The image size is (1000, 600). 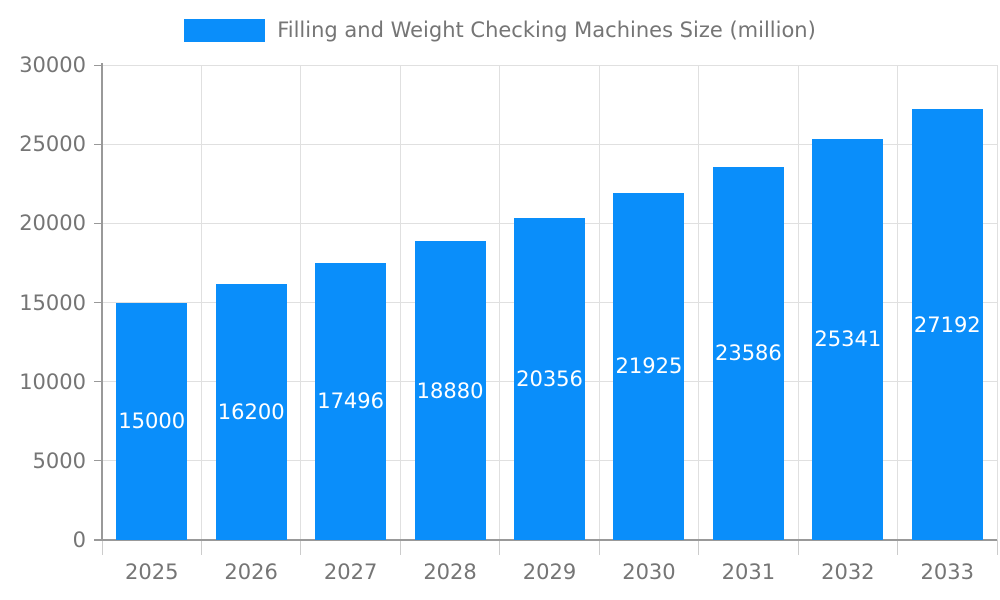 I want to click on bar: 23586, so click(x=748, y=353).